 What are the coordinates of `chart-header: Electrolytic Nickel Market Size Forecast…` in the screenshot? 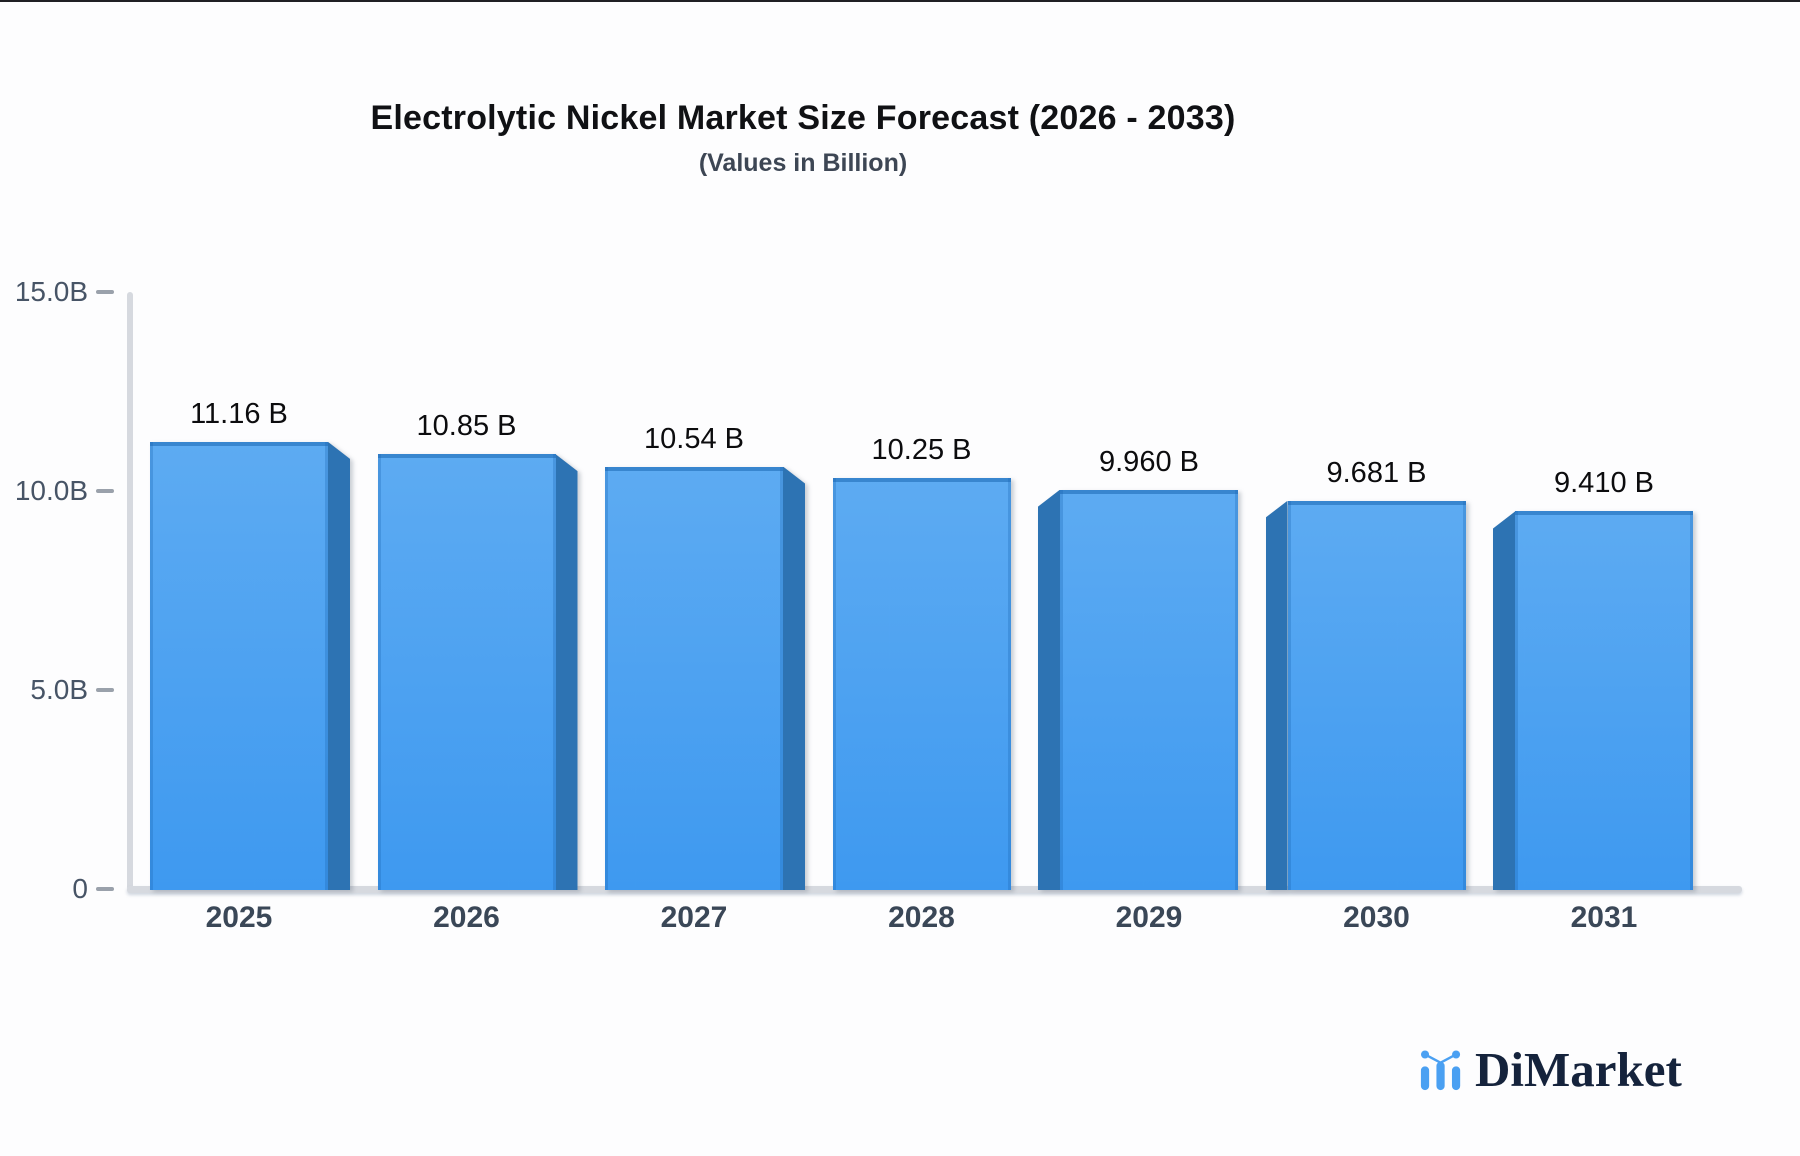 It's located at (803, 139).